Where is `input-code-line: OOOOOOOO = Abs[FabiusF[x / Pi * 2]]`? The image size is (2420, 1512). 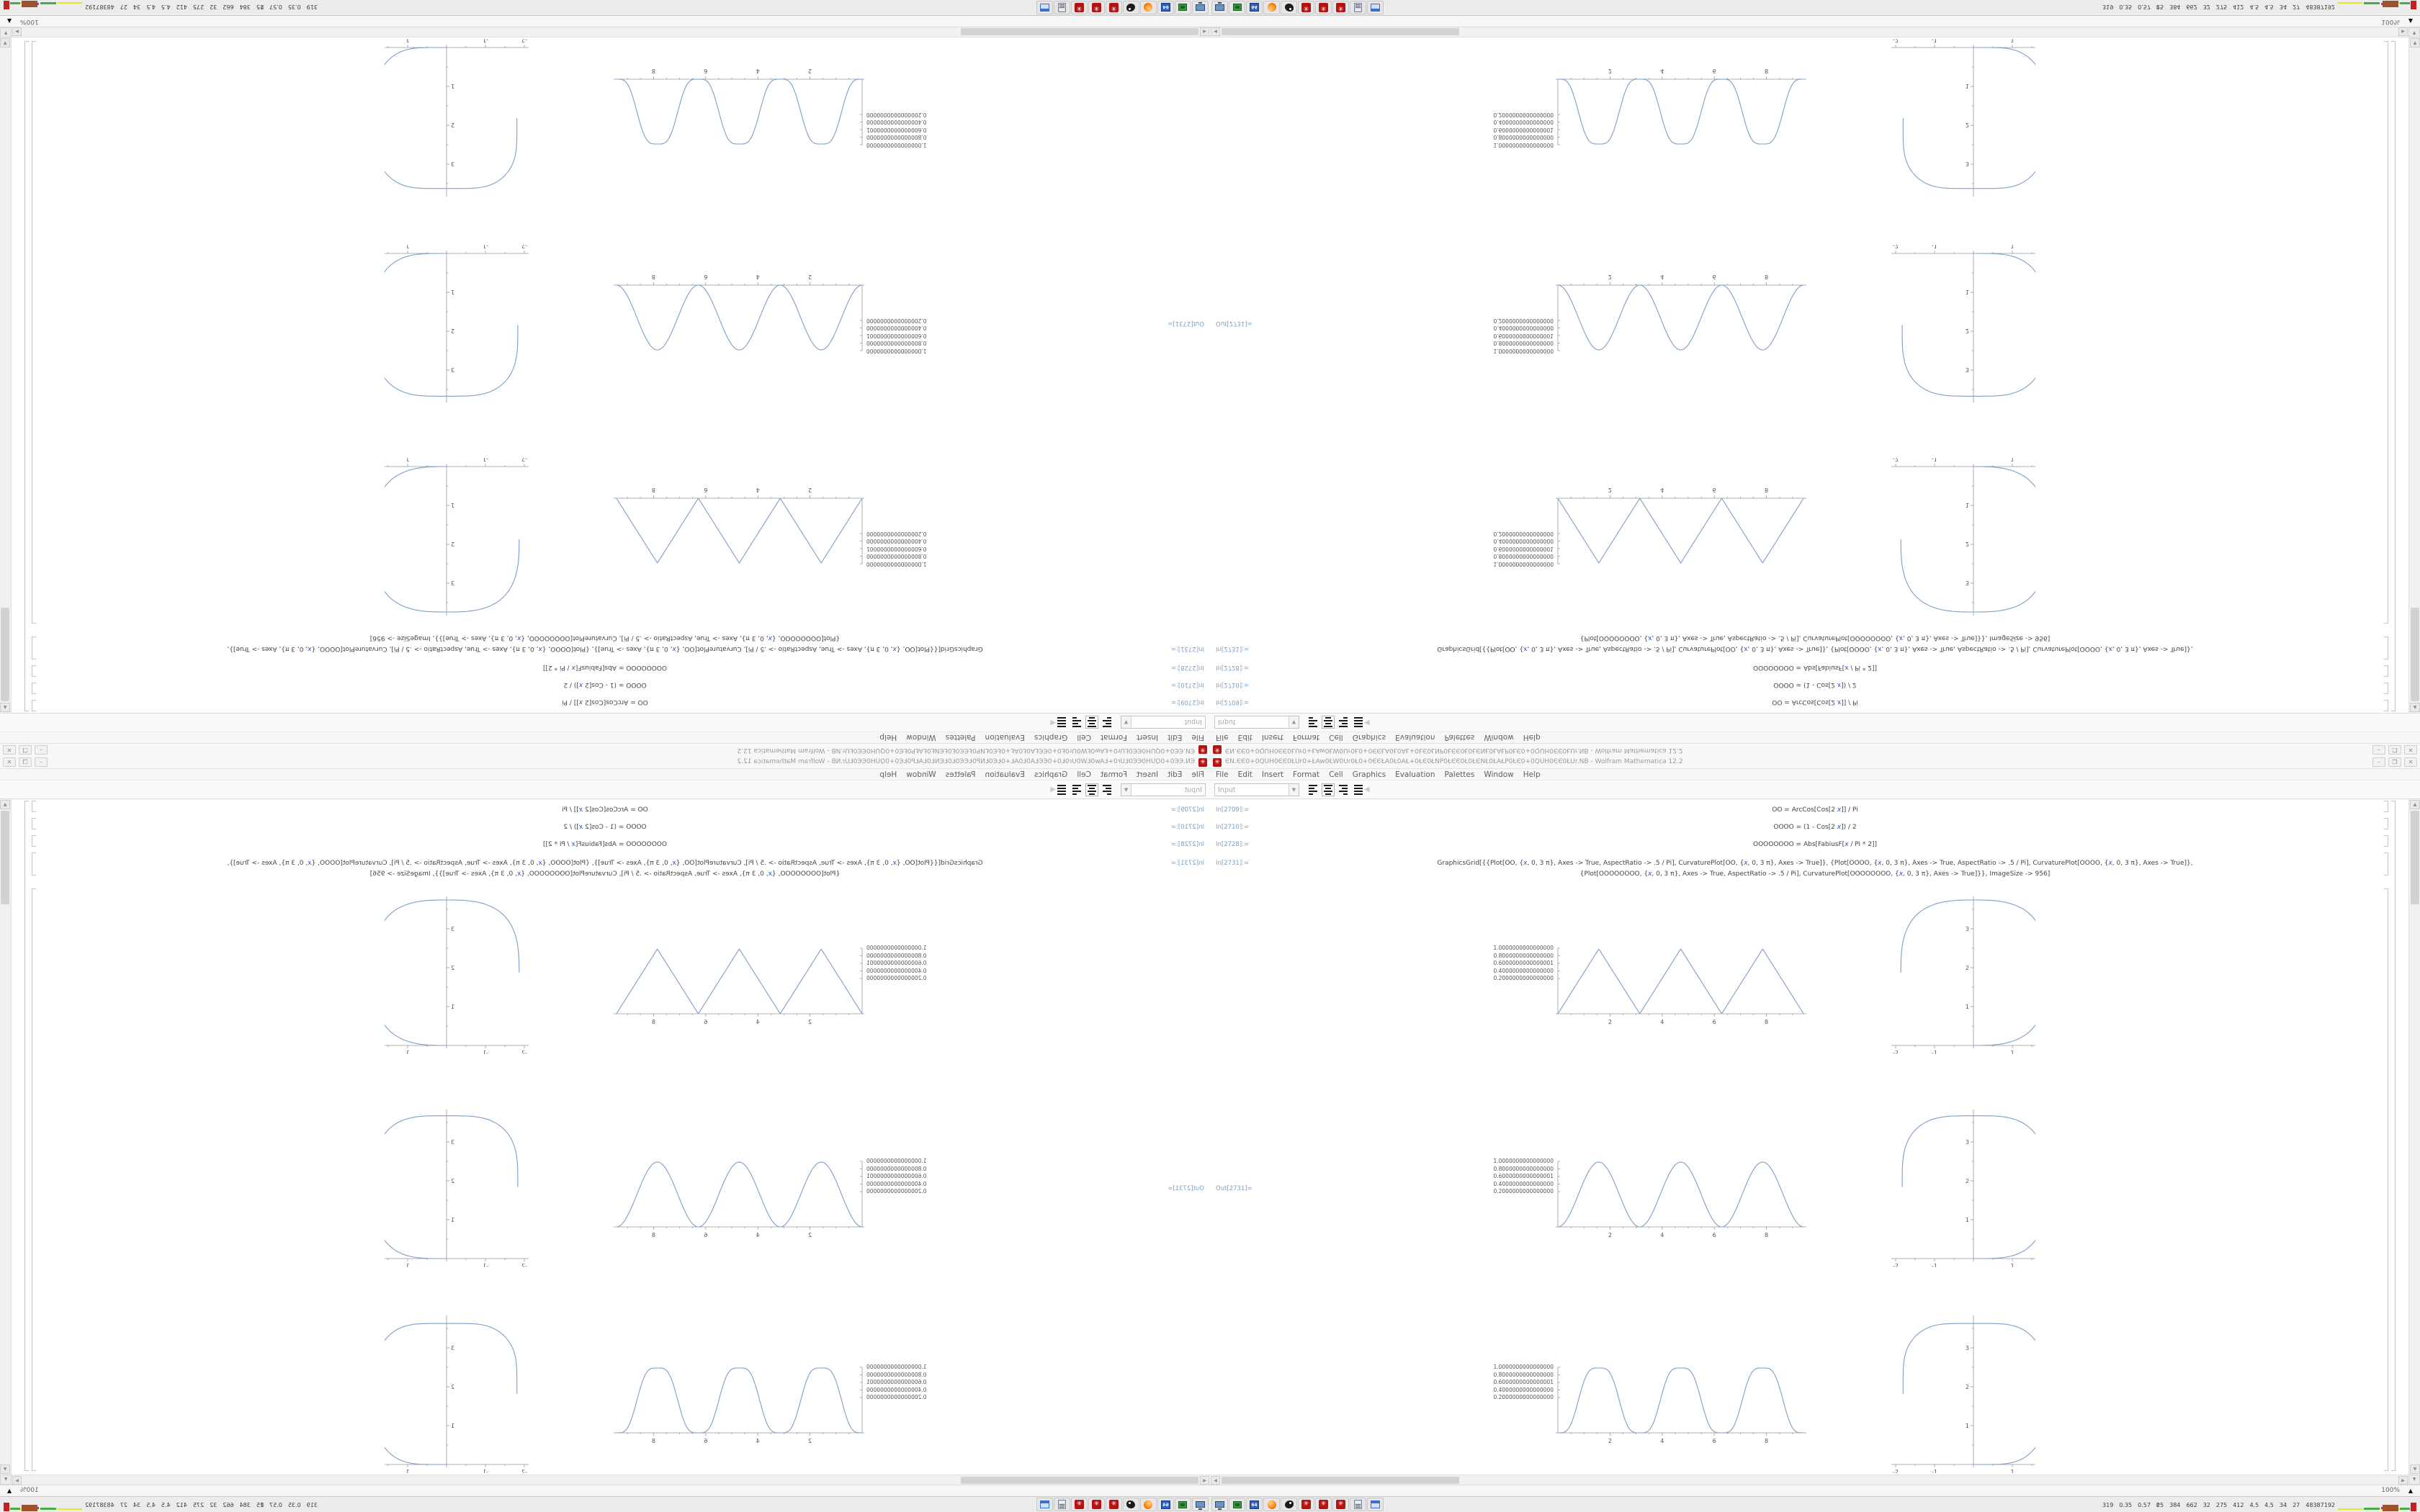 input-code-line: OOOOOOOO = Abs[FabiusF[x / Pi * 2]] is located at coordinates (605, 667).